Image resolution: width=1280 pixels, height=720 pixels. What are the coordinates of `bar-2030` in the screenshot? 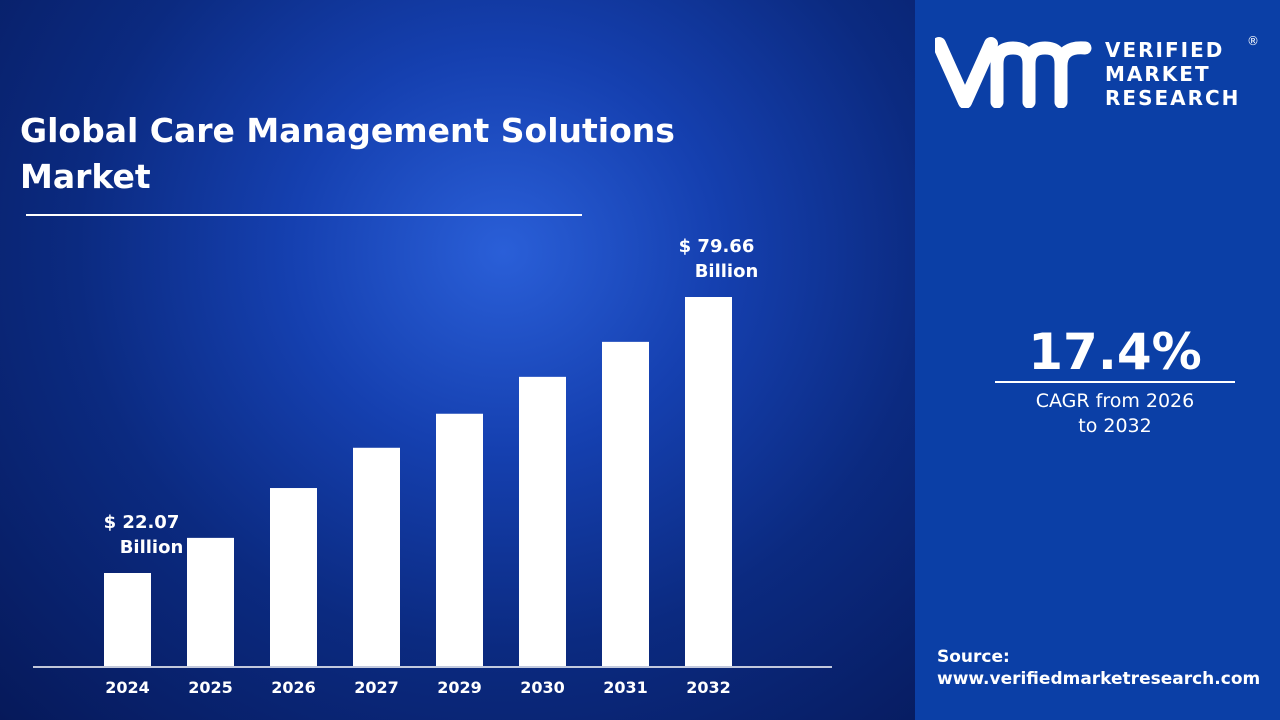 It's located at (542, 521).